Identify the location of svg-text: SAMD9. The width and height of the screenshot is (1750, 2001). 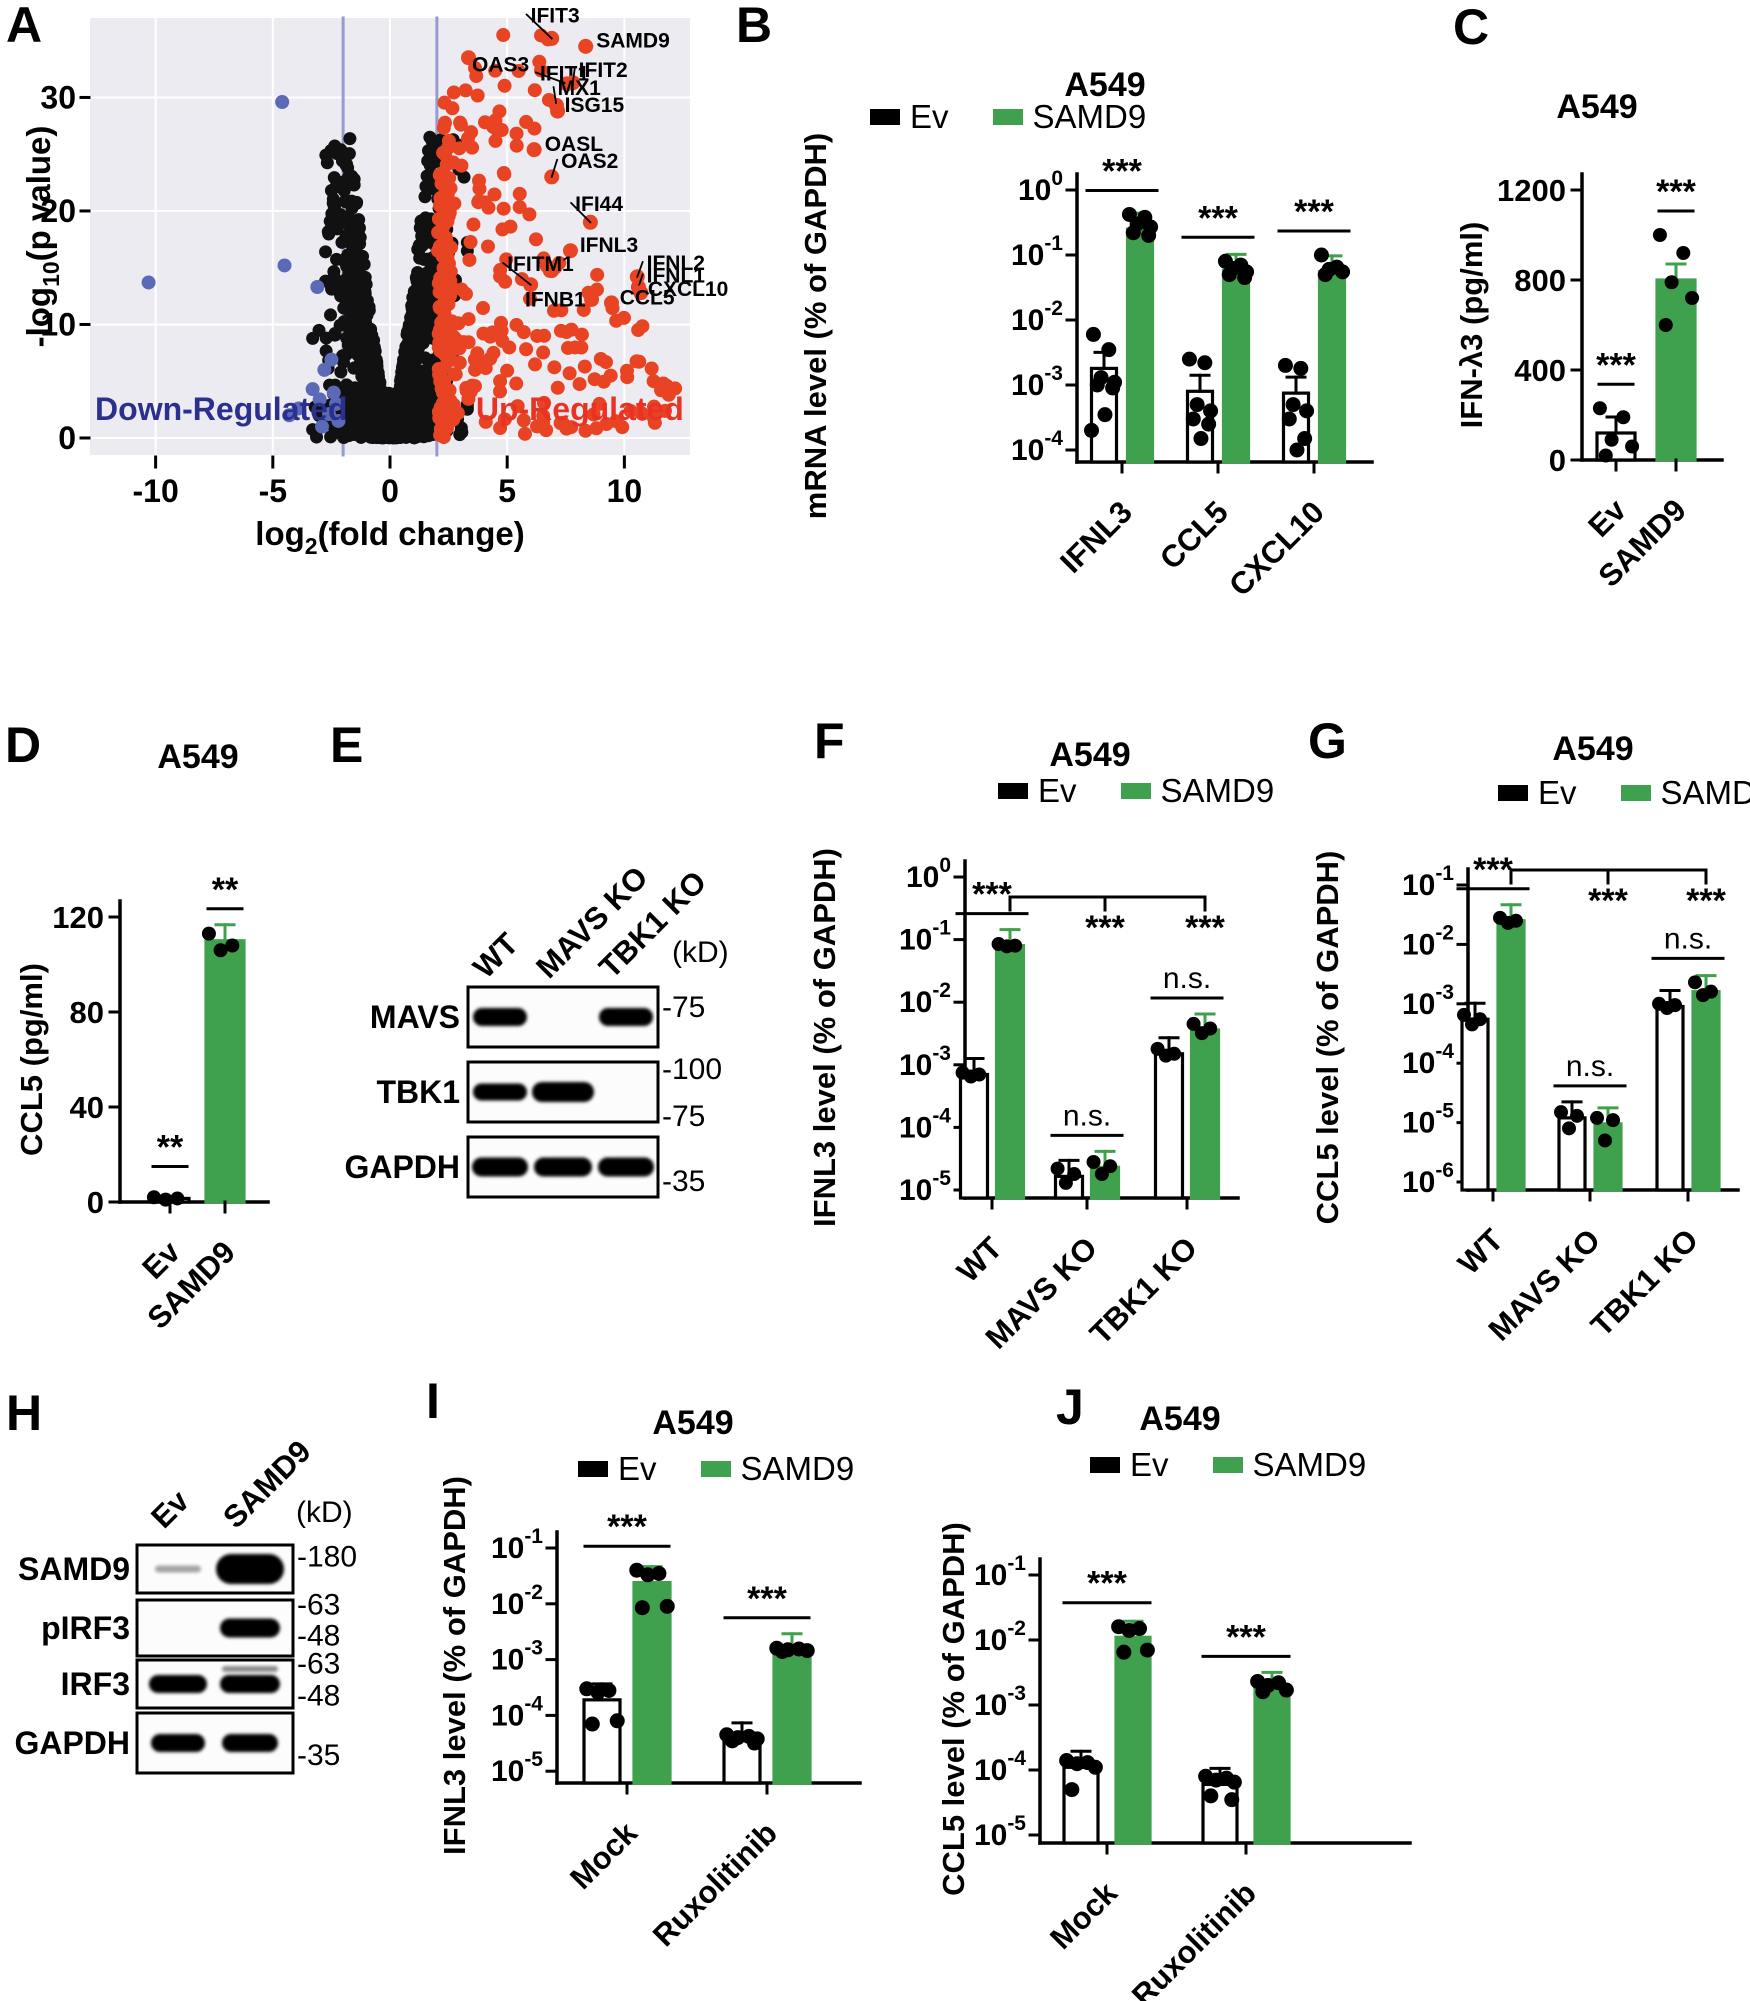
(74, 1569).